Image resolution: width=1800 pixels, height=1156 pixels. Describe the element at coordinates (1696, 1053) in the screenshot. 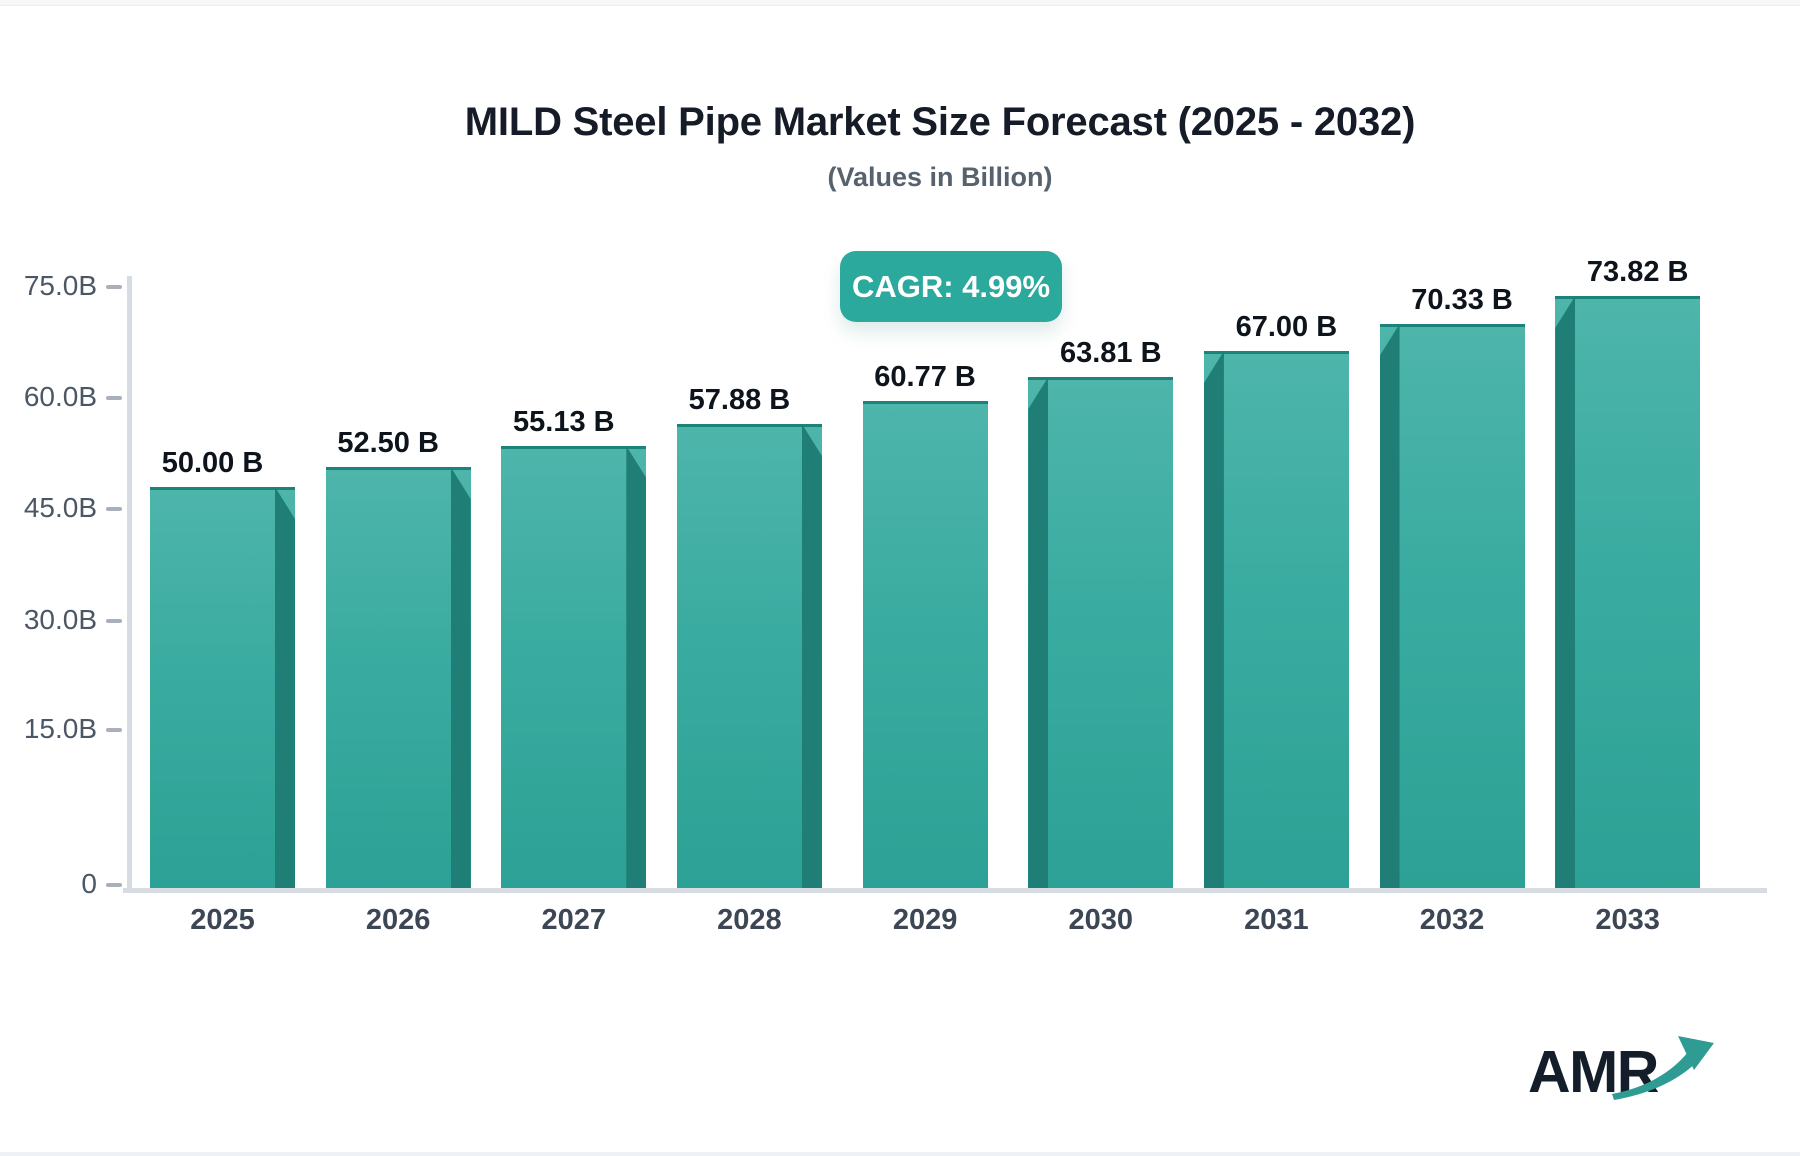

I see `logo-arrow-head-icon` at that location.